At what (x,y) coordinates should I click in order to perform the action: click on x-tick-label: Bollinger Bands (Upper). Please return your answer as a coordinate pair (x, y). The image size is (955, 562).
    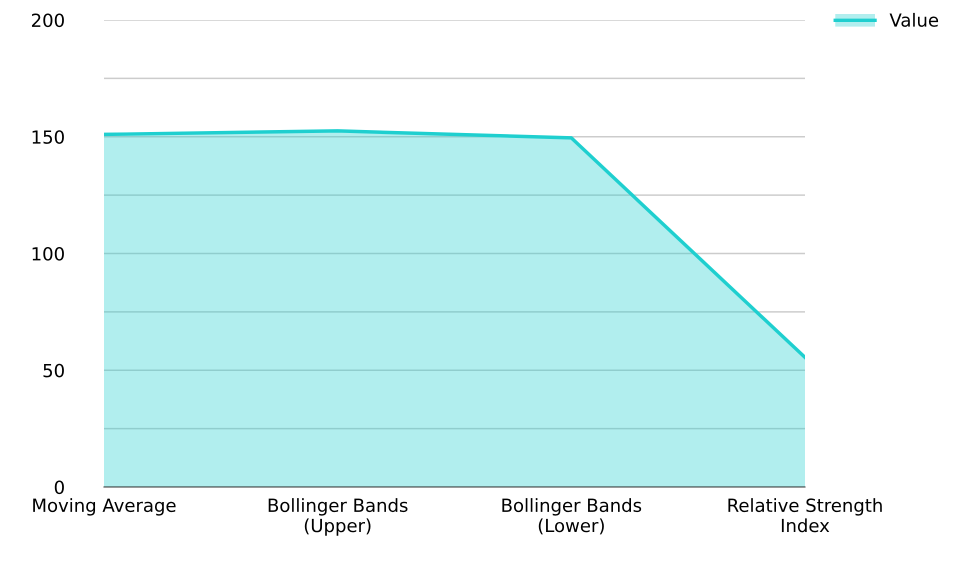
    Looking at the image, I should click on (338, 517).